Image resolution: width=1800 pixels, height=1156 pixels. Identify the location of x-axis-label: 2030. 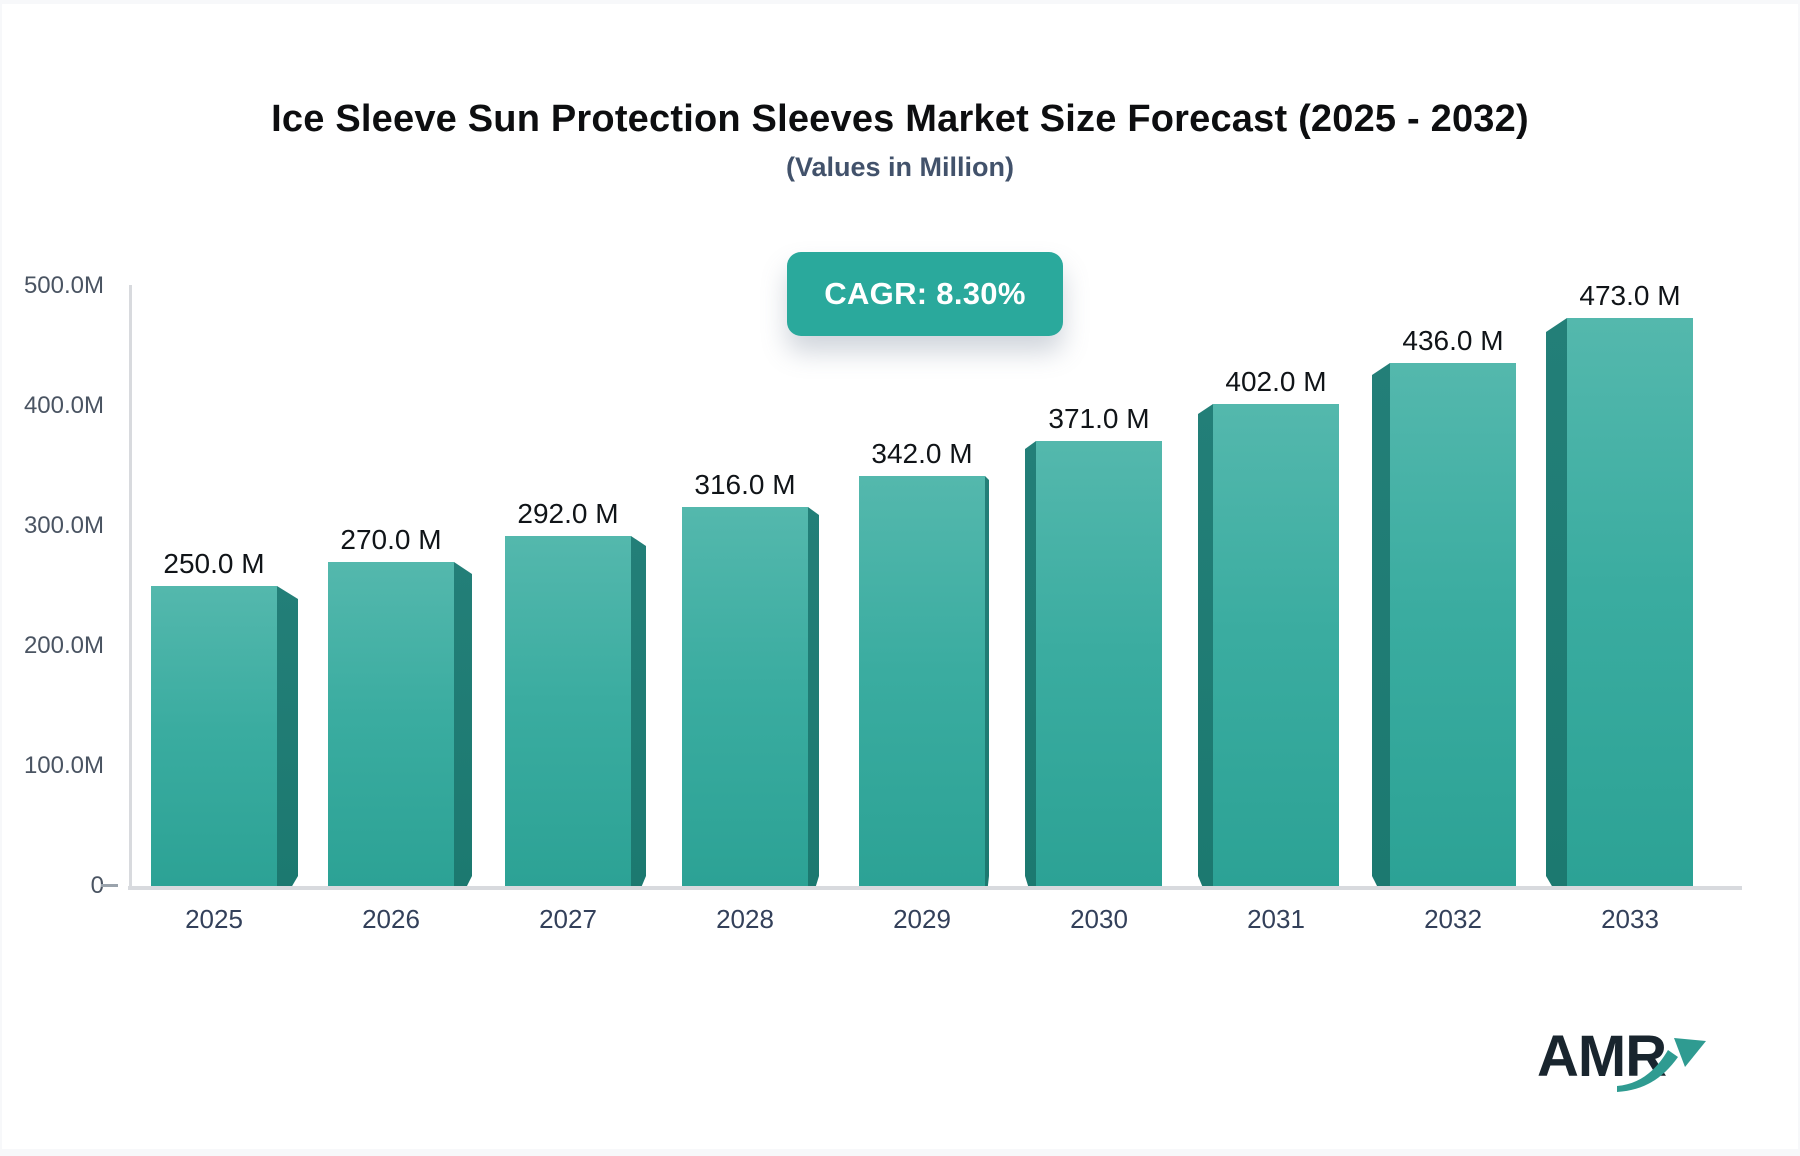
(1099, 919).